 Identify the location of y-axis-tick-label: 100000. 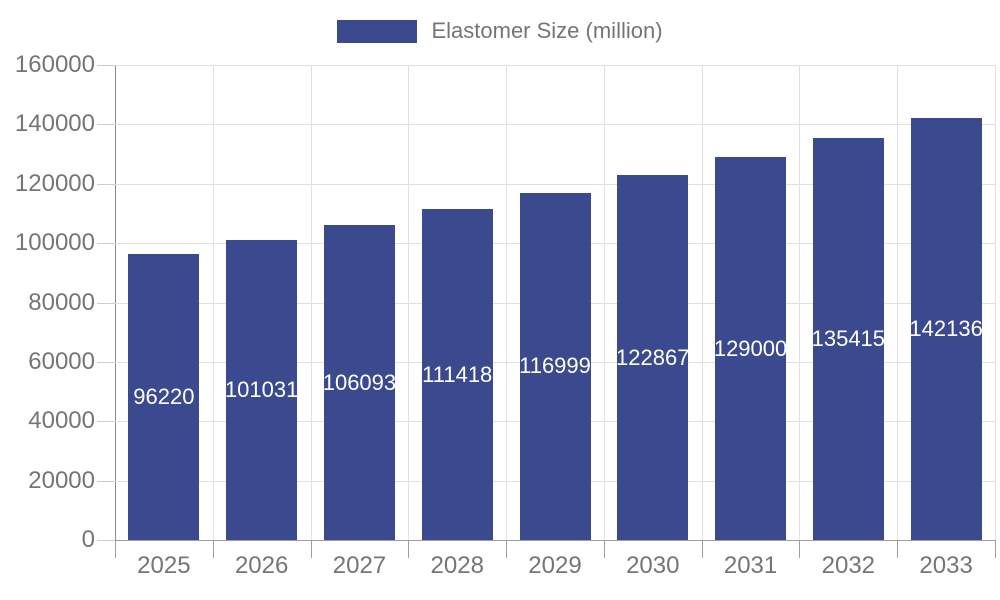
(54, 243).